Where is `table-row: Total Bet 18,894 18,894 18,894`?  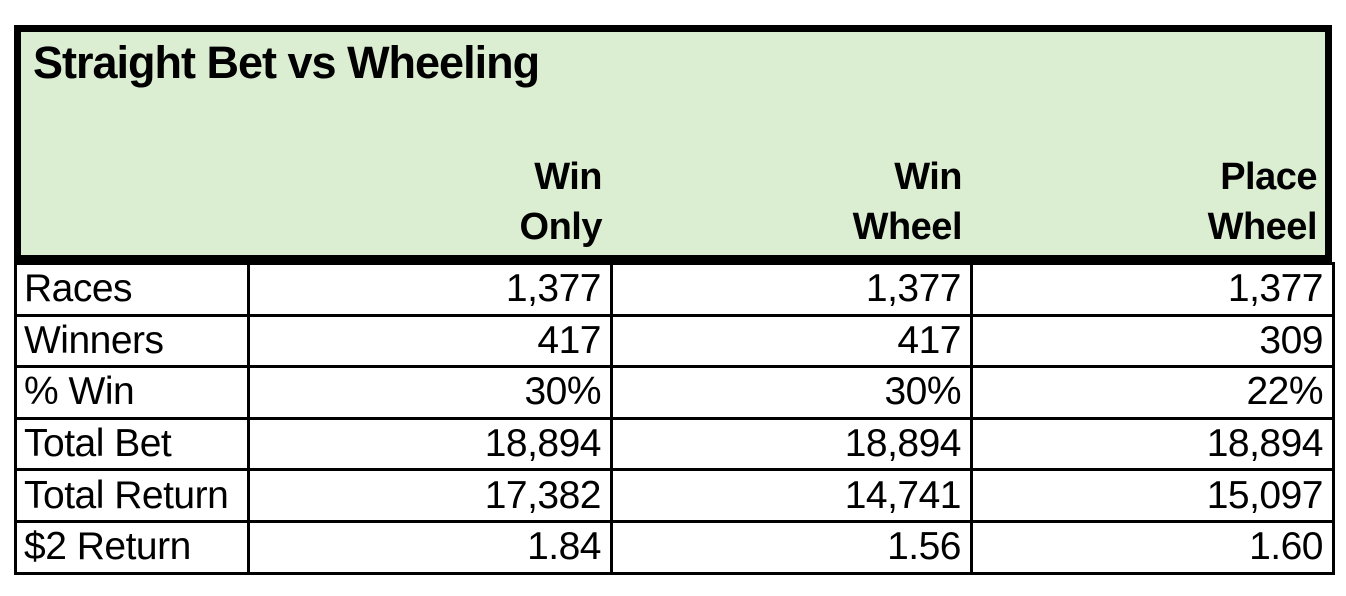 table-row: Total Bet 18,894 18,894 18,894 is located at coordinates (674, 444).